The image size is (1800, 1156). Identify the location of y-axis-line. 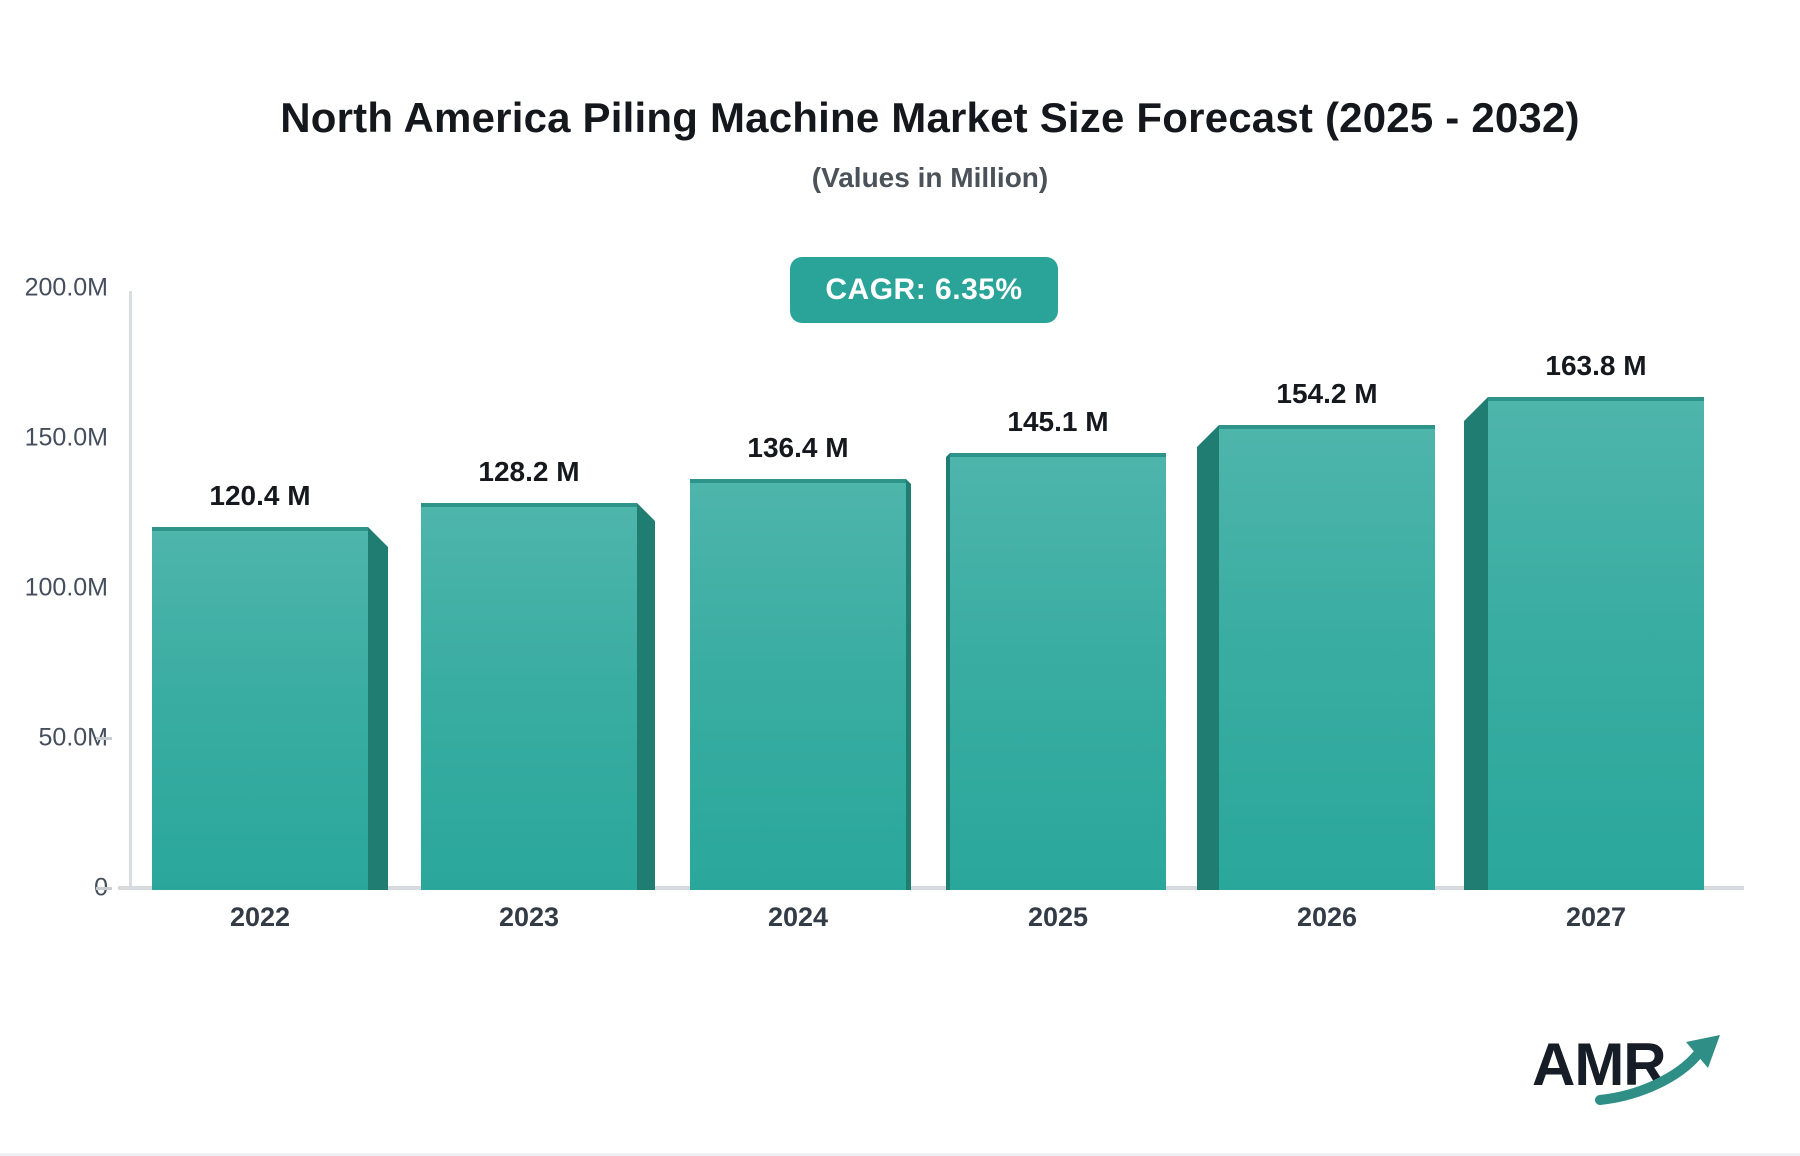
(130, 589).